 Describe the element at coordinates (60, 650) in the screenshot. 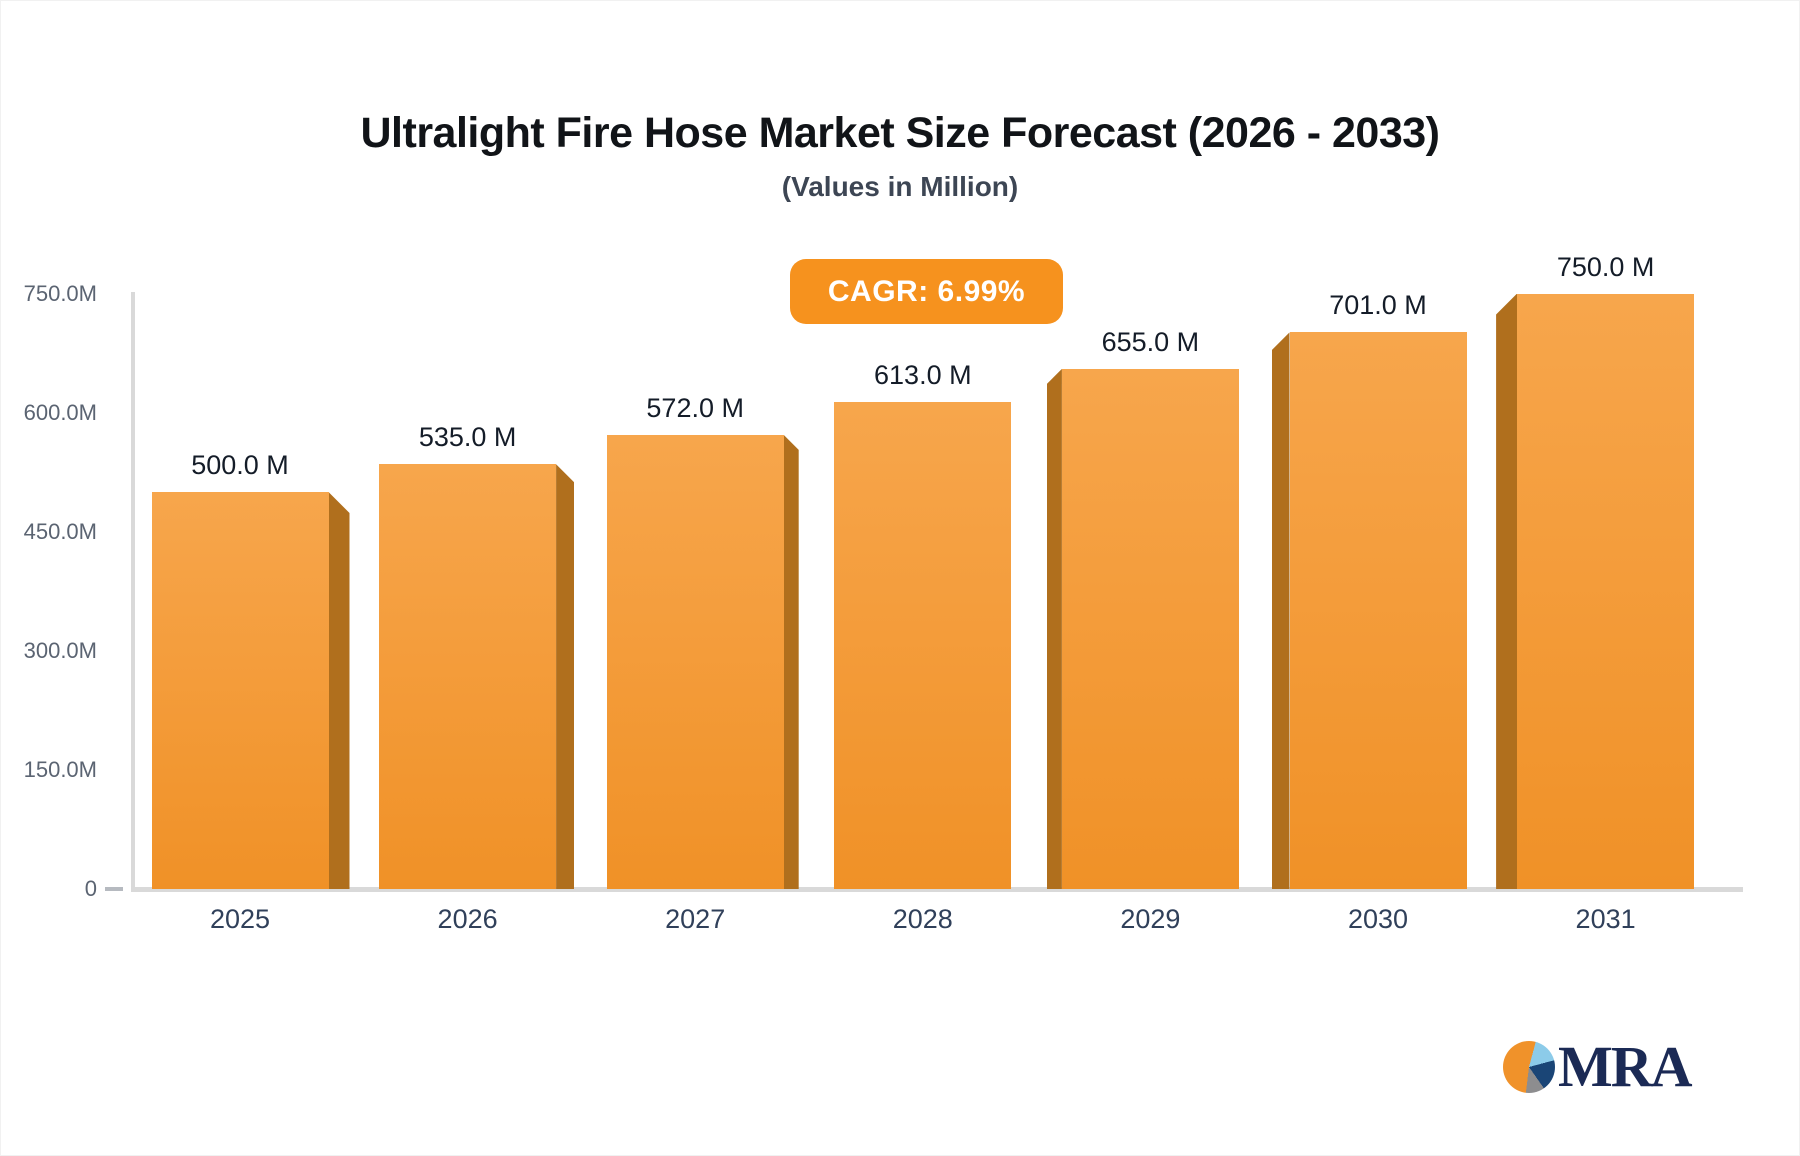

I see `y-axis-label: 300.0M` at that location.